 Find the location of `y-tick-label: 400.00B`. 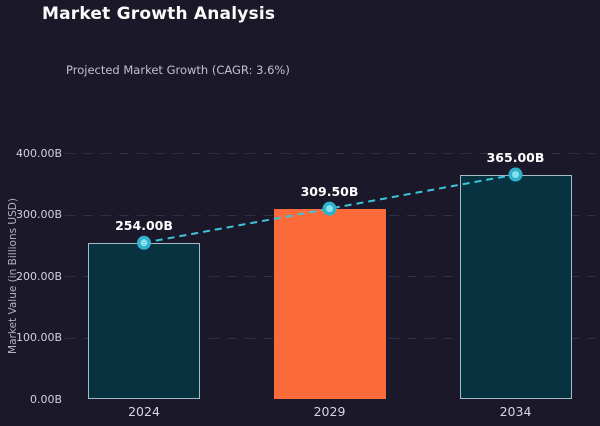

y-tick-label: 400.00B is located at coordinates (38, 153).